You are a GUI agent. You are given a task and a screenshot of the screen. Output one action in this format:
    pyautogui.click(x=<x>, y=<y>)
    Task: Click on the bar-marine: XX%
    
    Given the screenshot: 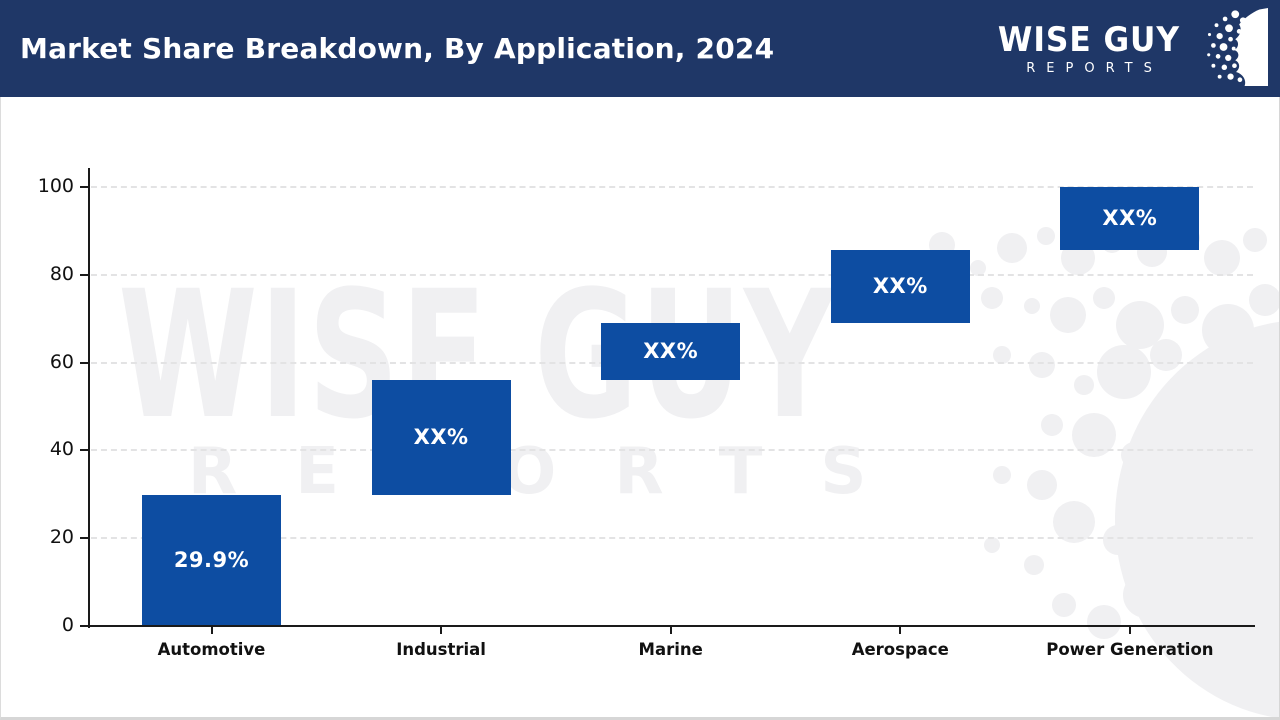 What is the action you would take?
    pyautogui.click(x=671, y=351)
    